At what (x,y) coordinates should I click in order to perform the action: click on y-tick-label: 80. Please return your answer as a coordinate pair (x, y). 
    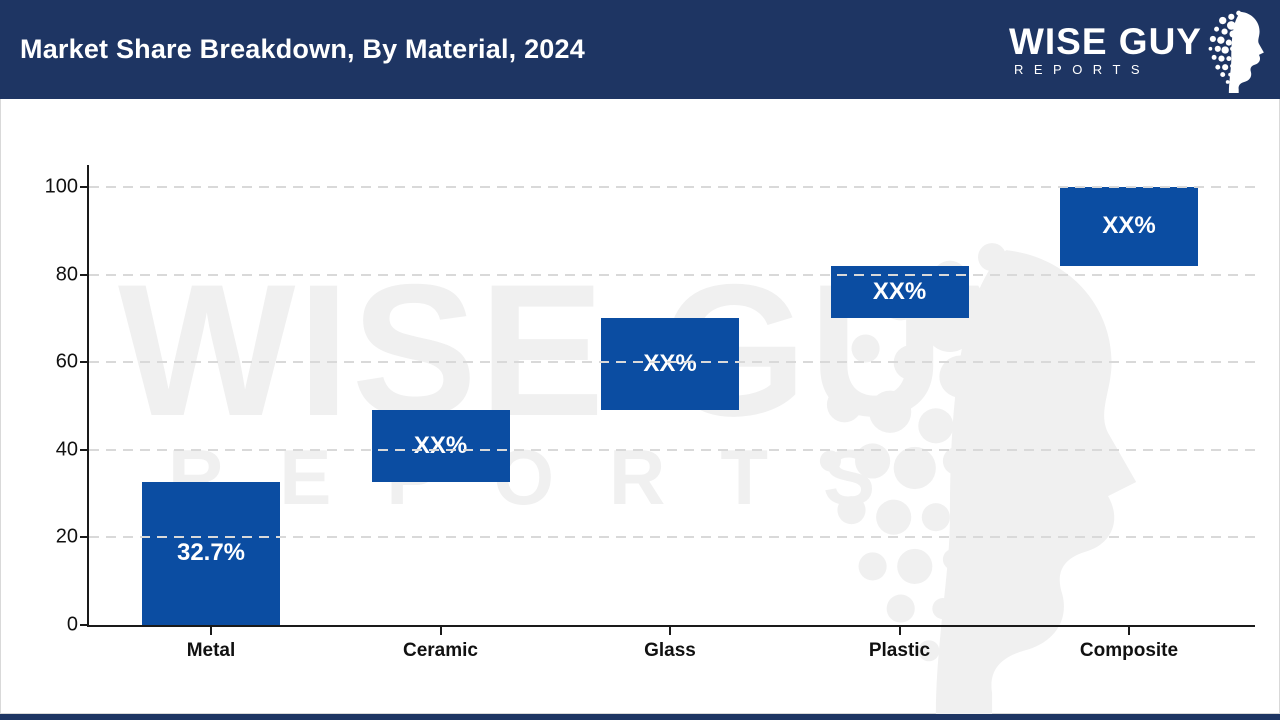
    Looking at the image, I should click on (66, 274).